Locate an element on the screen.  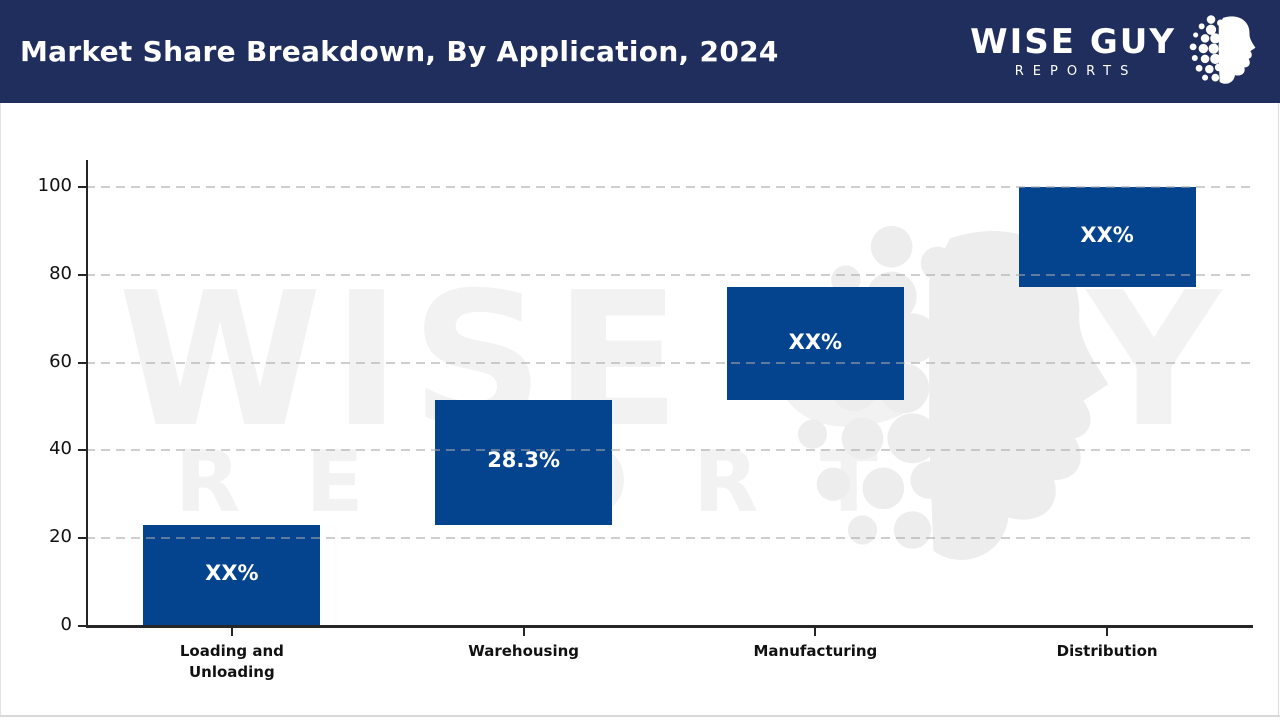
x-axis-tick-distribution is located at coordinates (1107, 632).